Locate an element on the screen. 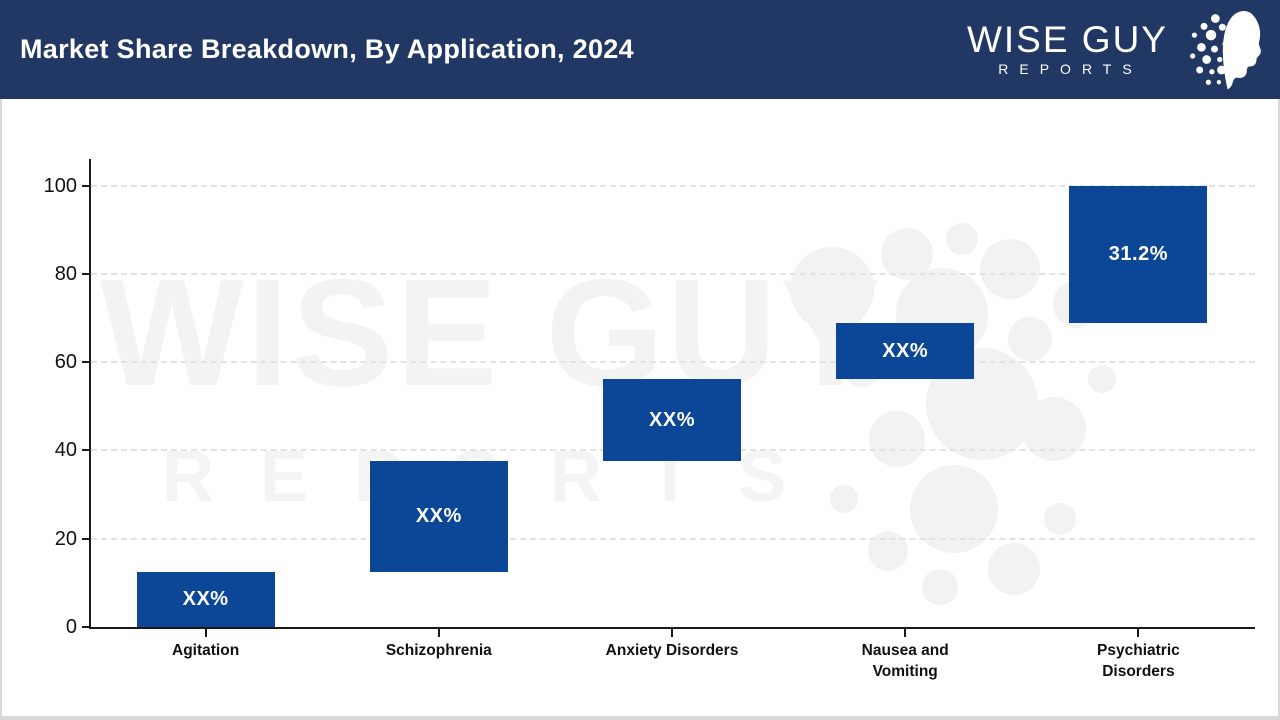 The image size is (1280, 720). bar-anxiety-disorders: XX% is located at coordinates (672, 420).